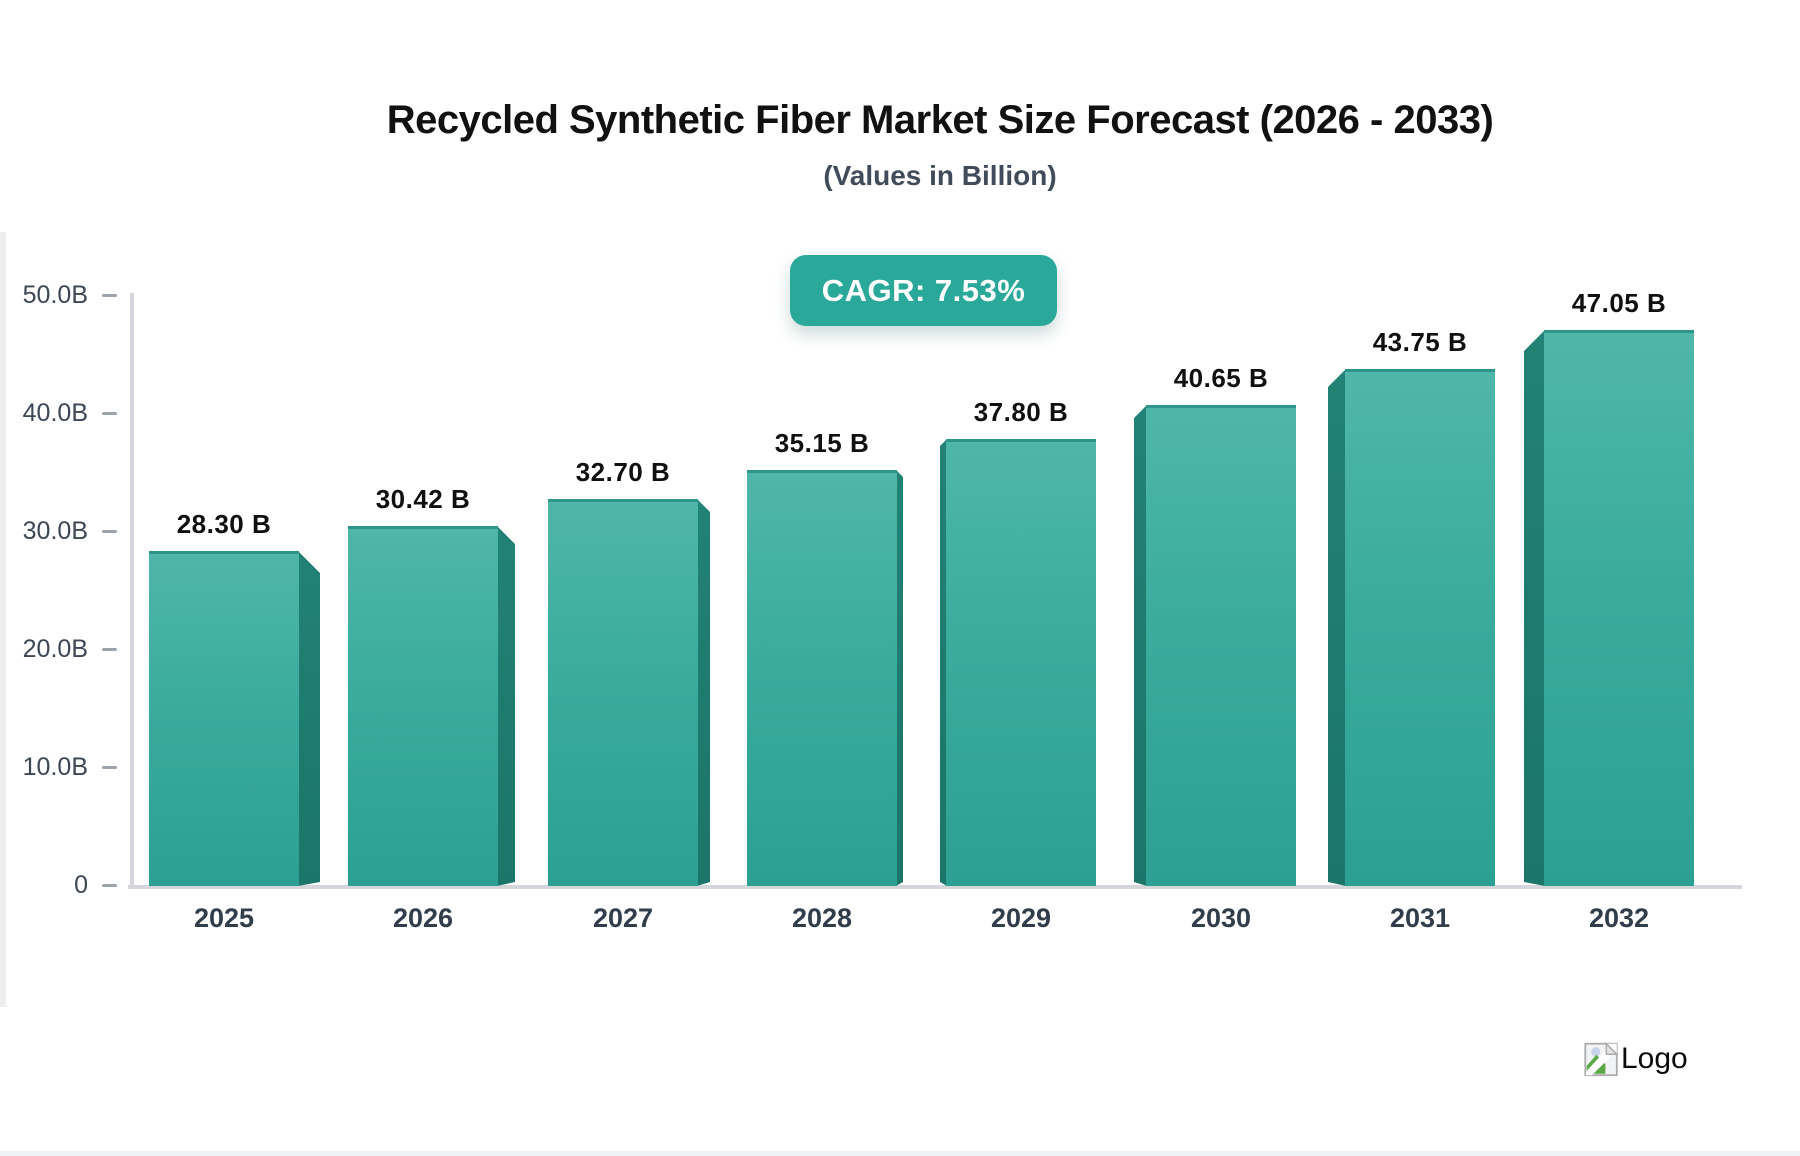 The height and width of the screenshot is (1156, 1800). I want to click on bar-value-label: 30.42 B, so click(423, 499).